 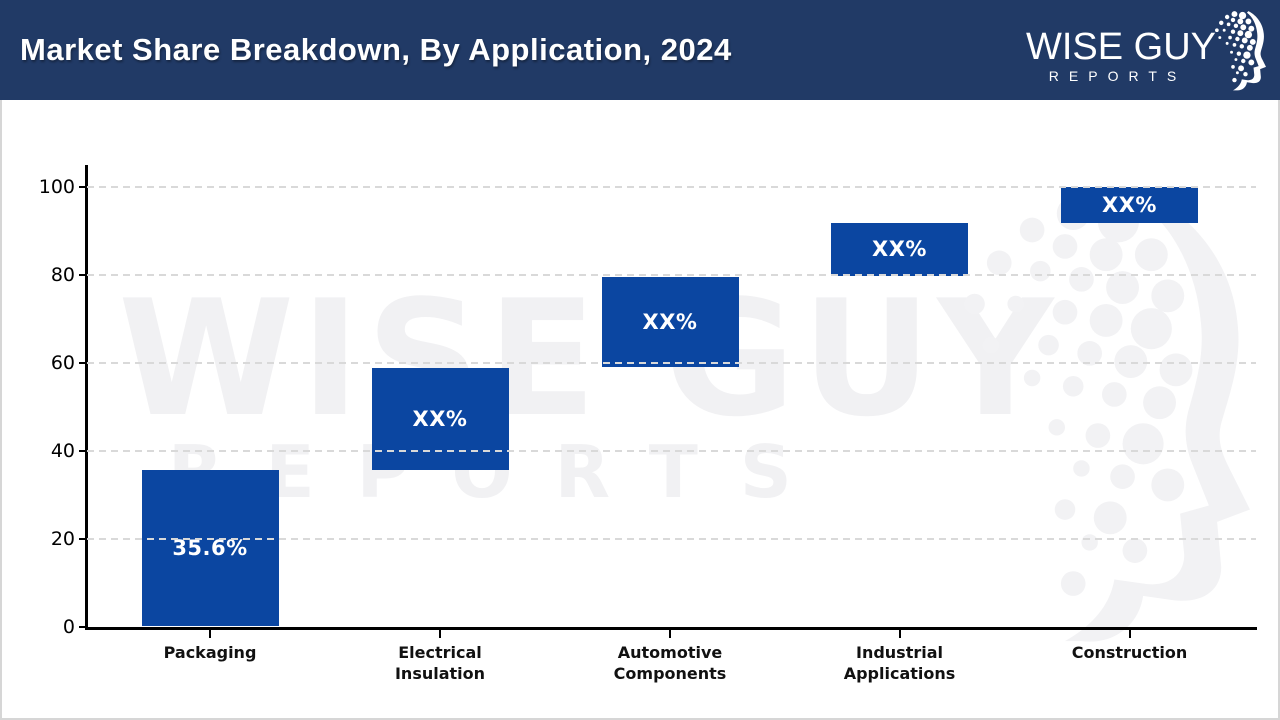 I want to click on x-axis-category-label: Automotive Components, so click(x=670, y=663).